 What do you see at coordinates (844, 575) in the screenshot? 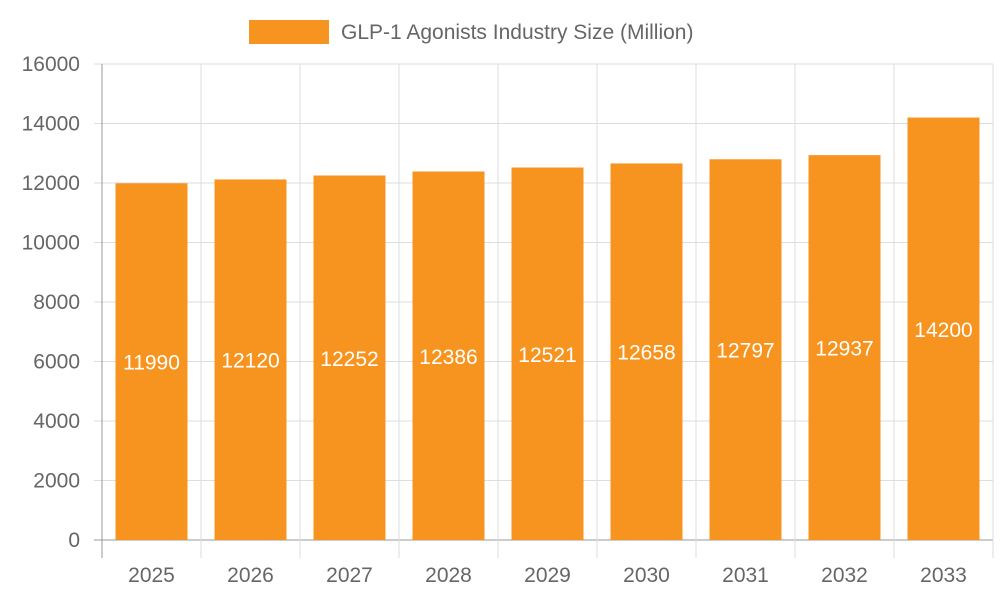
I see `x-tick-label: 2032` at bounding box center [844, 575].